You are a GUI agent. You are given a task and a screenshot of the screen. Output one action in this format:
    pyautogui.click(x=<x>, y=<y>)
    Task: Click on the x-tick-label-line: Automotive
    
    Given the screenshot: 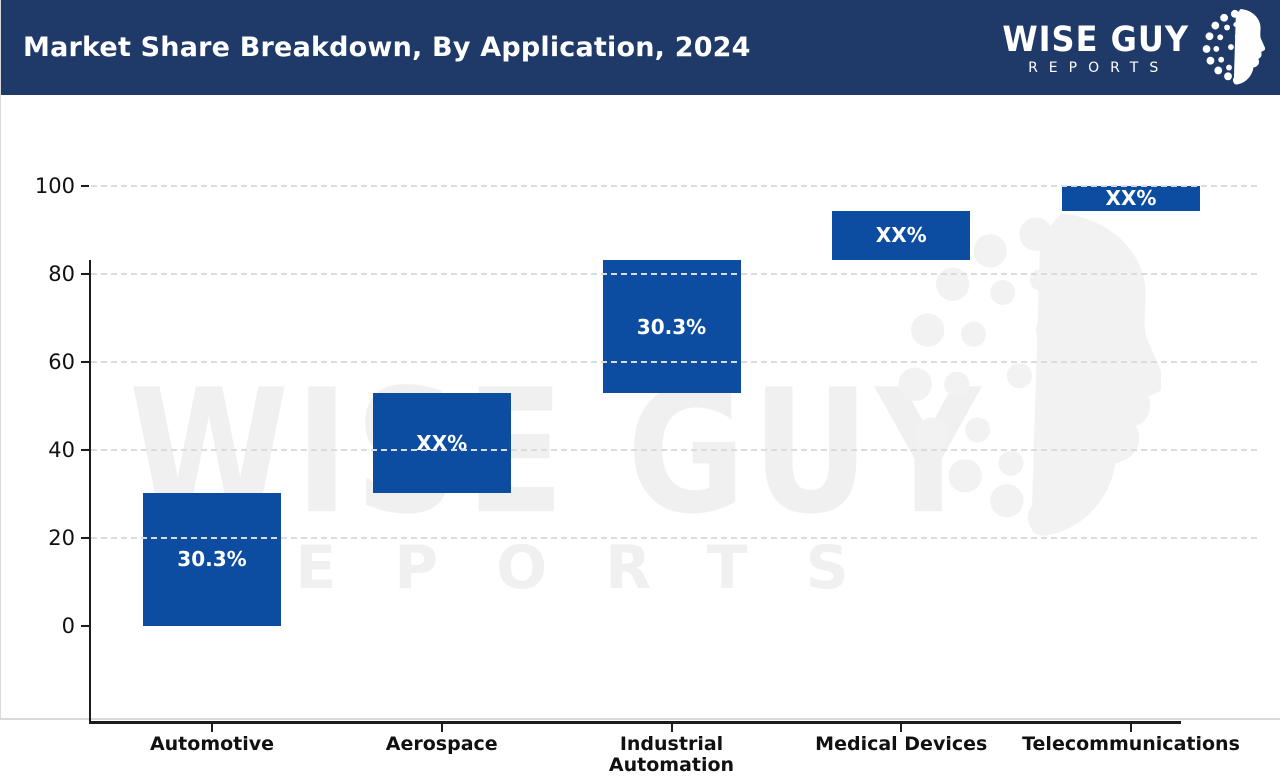 What is the action you would take?
    pyautogui.click(x=212, y=744)
    